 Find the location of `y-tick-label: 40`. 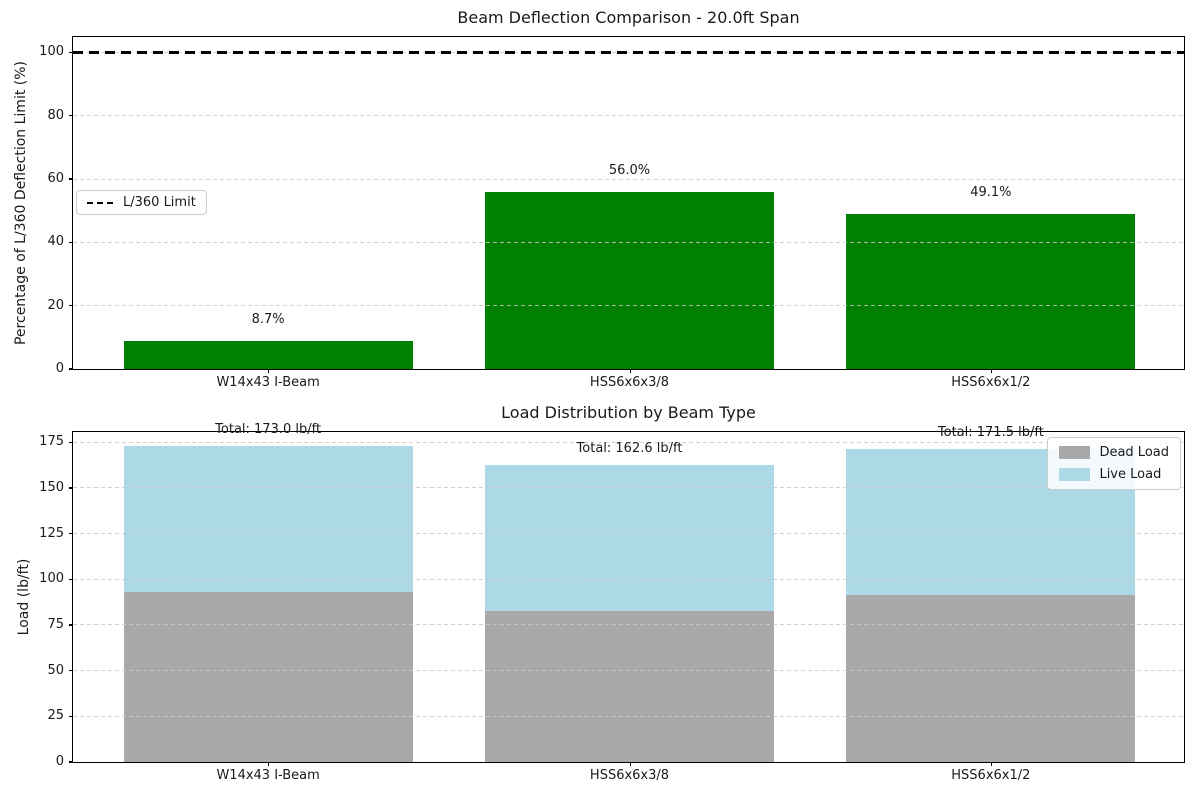

y-tick-label: 40 is located at coordinates (55, 242).